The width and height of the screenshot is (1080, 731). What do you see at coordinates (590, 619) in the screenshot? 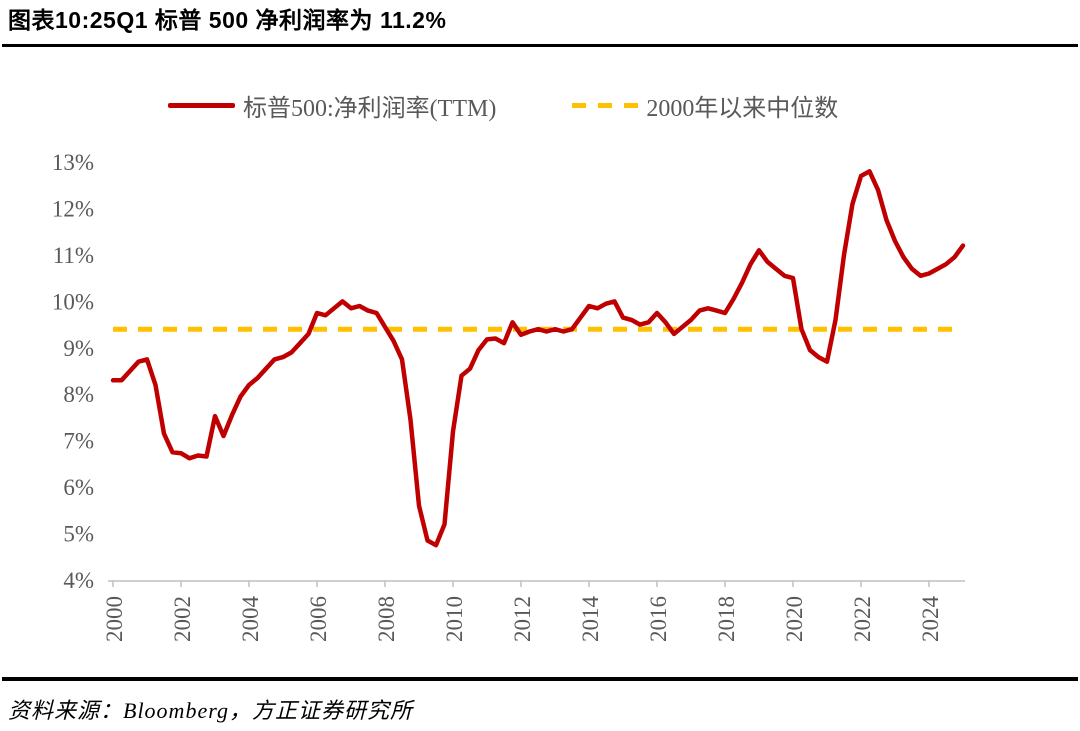
I see `x-tick-label: 2014` at bounding box center [590, 619].